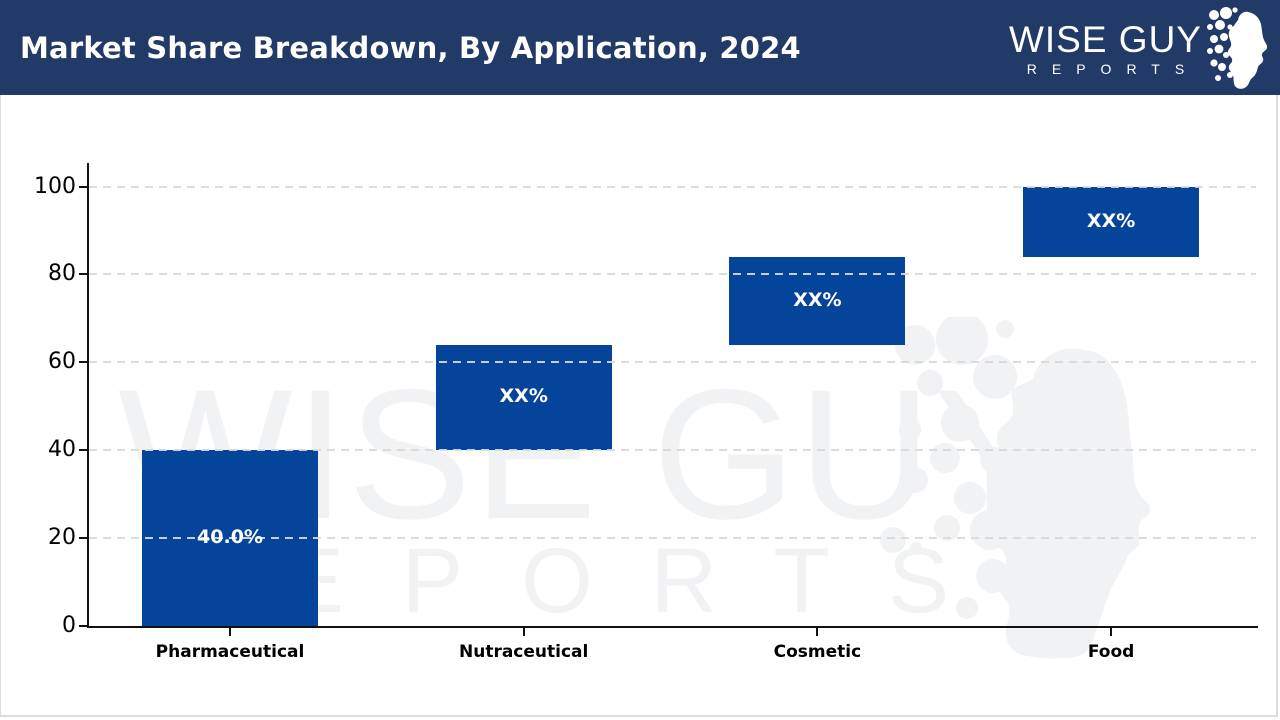 The width and height of the screenshot is (1280, 720). What do you see at coordinates (1237, 48) in the screenshot?
I see `logo-head-profile-icon` at bounding box center [1237, 48].